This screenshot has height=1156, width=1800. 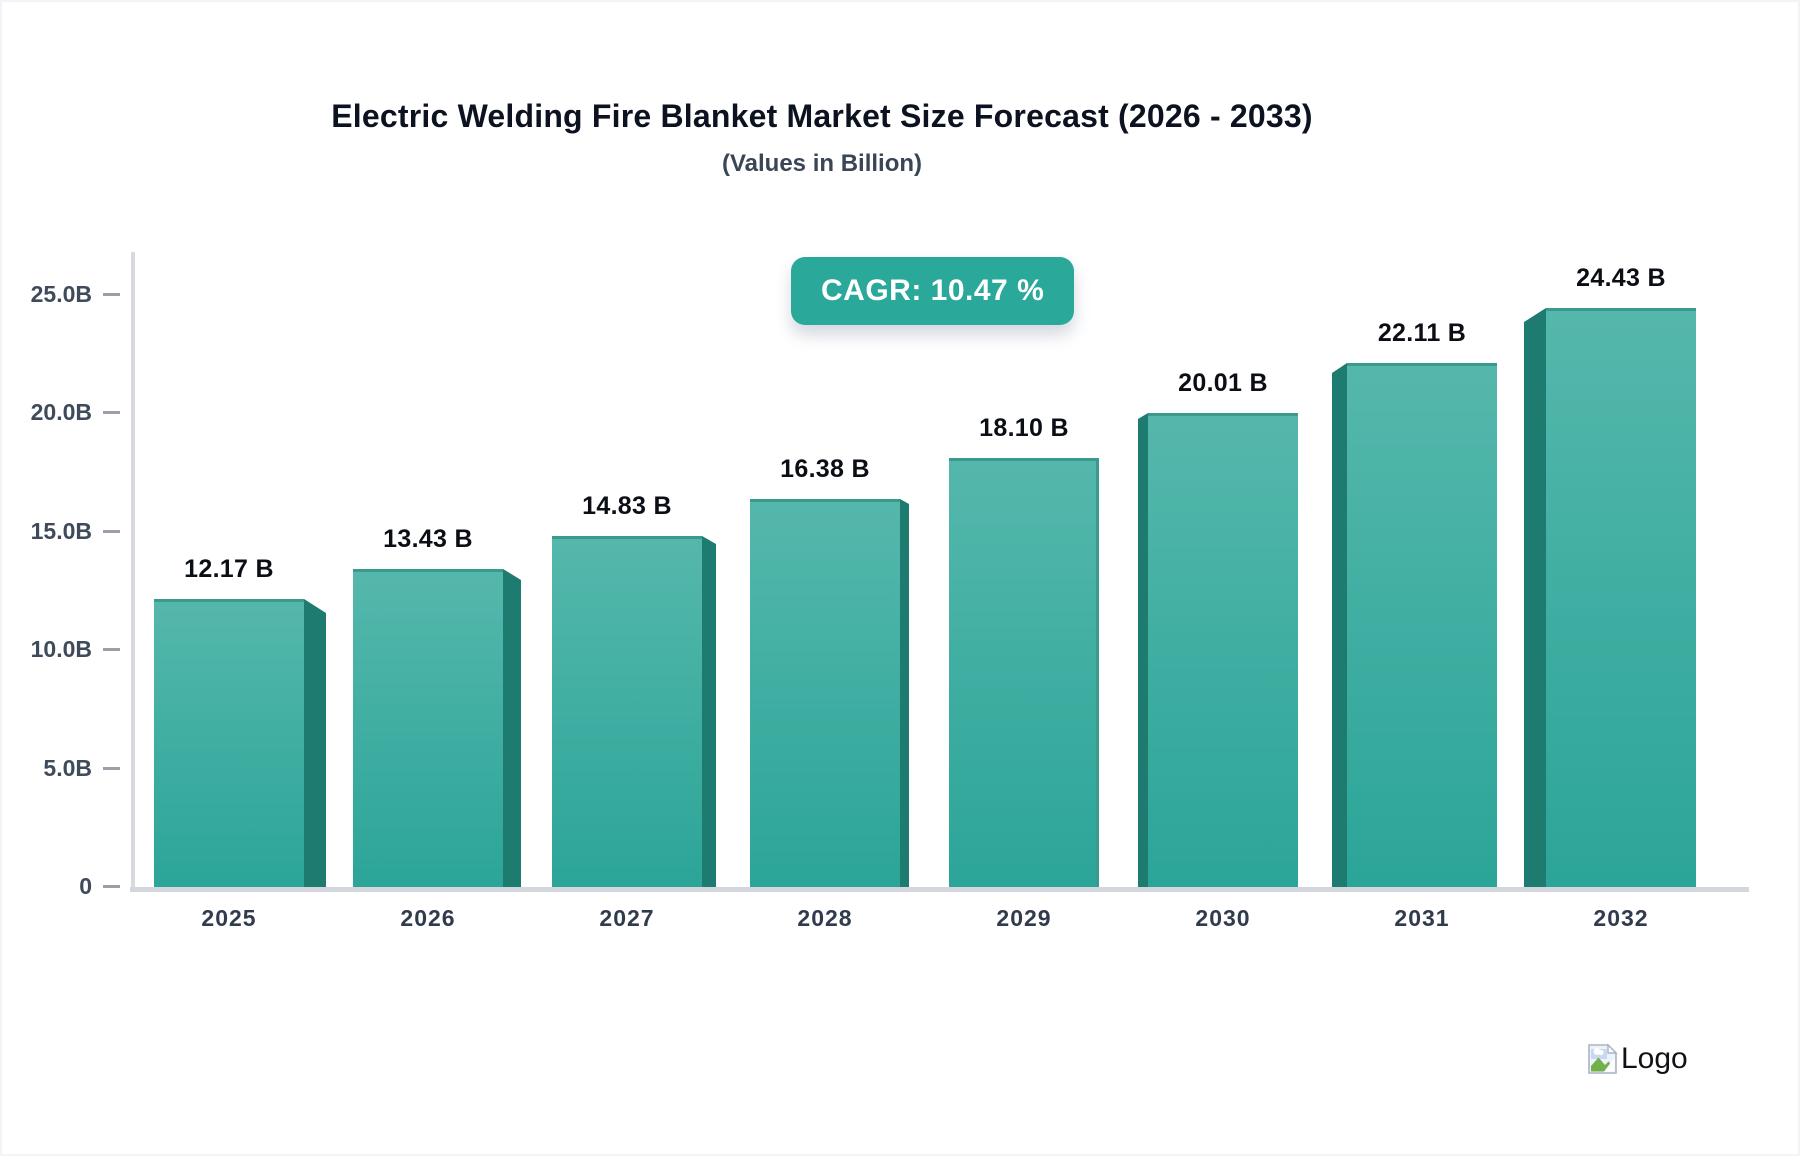 I want to click on logo: Logo, so click(x=1636, y=1059).